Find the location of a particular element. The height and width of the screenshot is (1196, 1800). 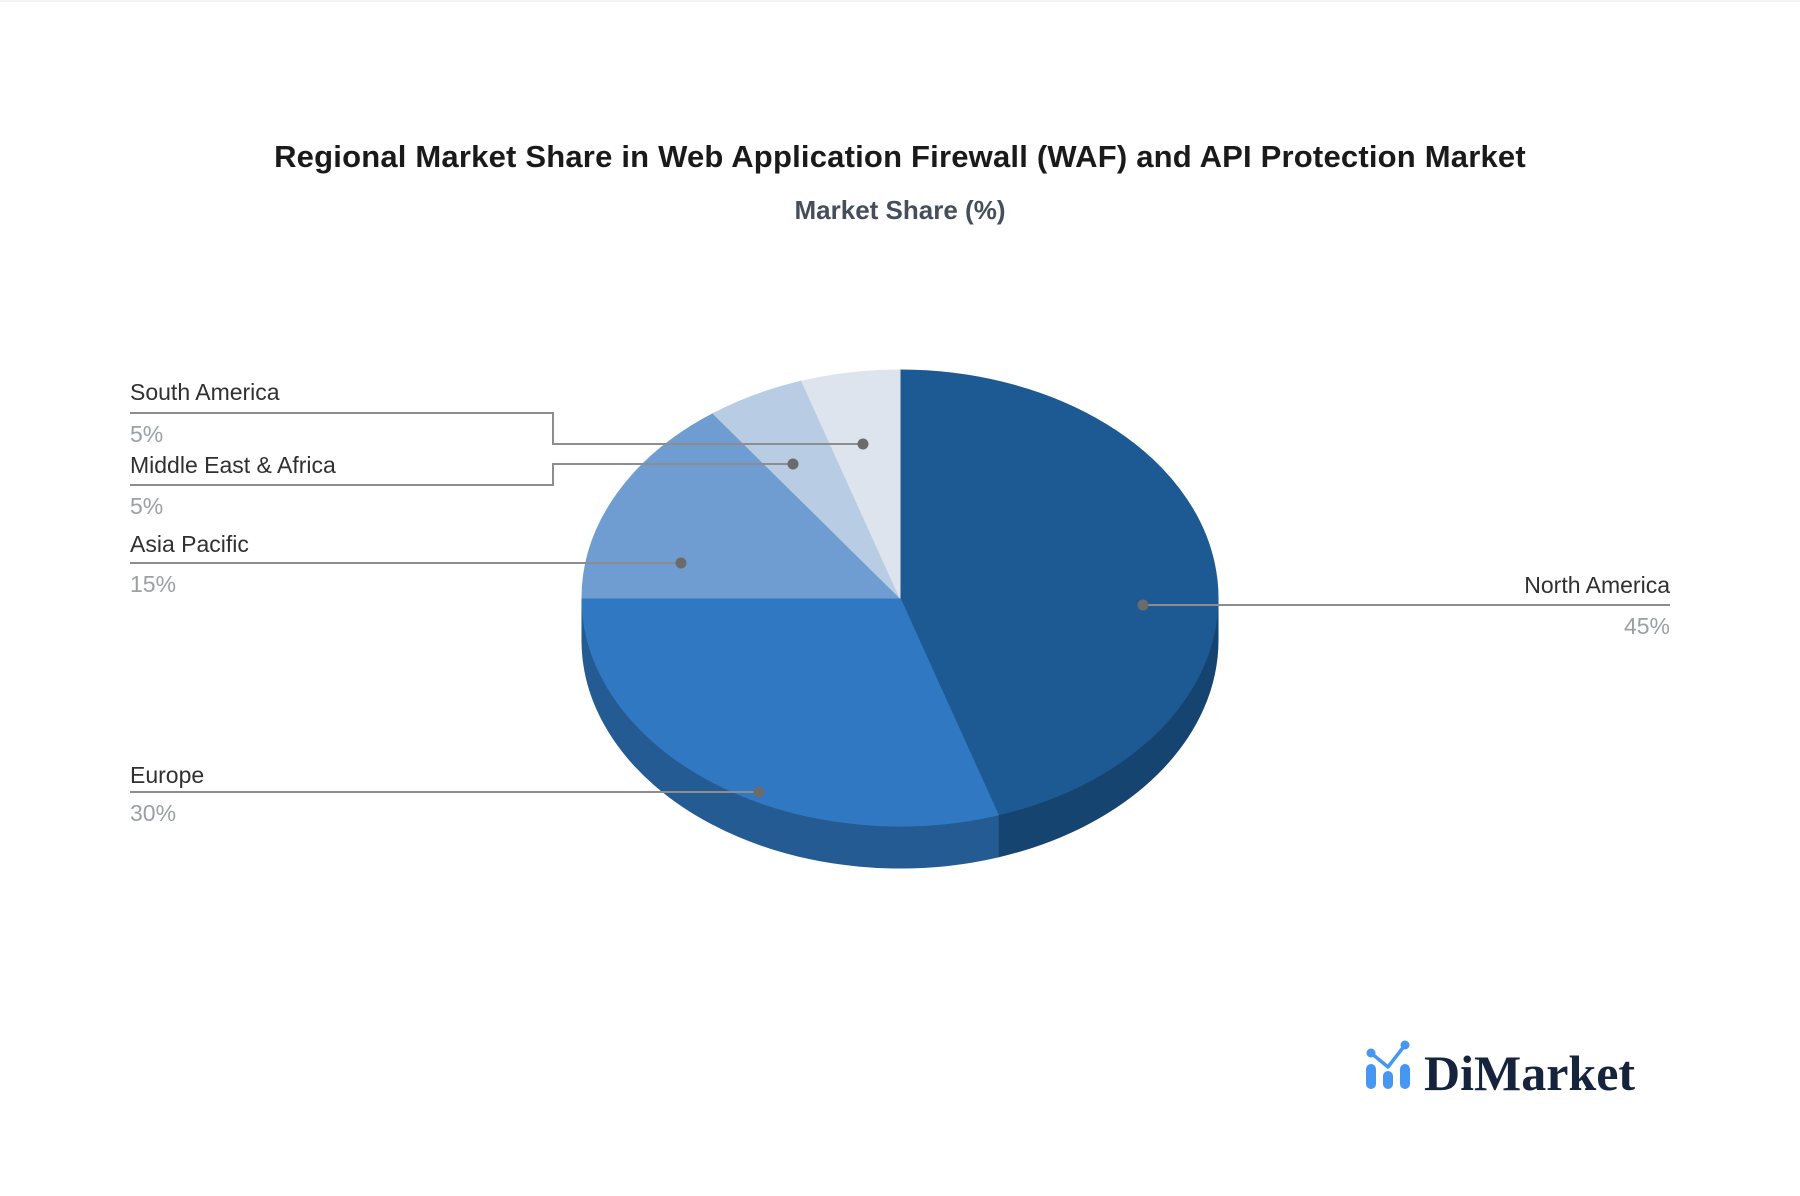

logo-dot-left is located at coordinates (1371, 1053).